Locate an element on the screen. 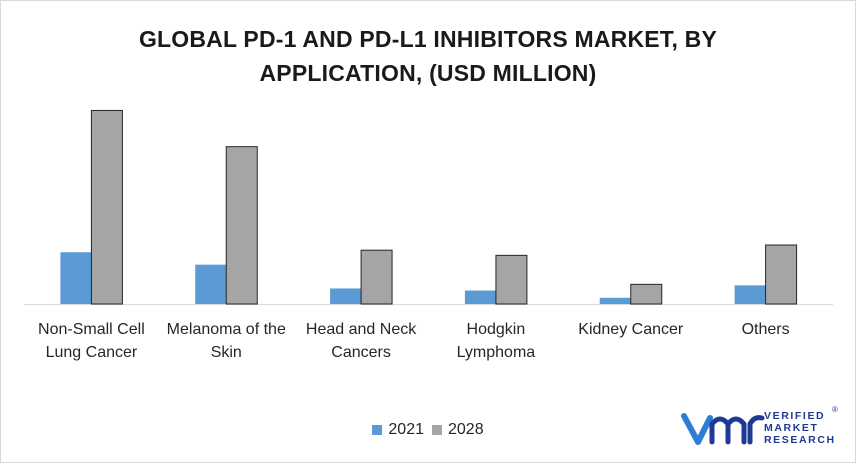 The height and width of the screenshot is (463, 856). logo-line-2: MARKET is located at coordinates (791, 428).